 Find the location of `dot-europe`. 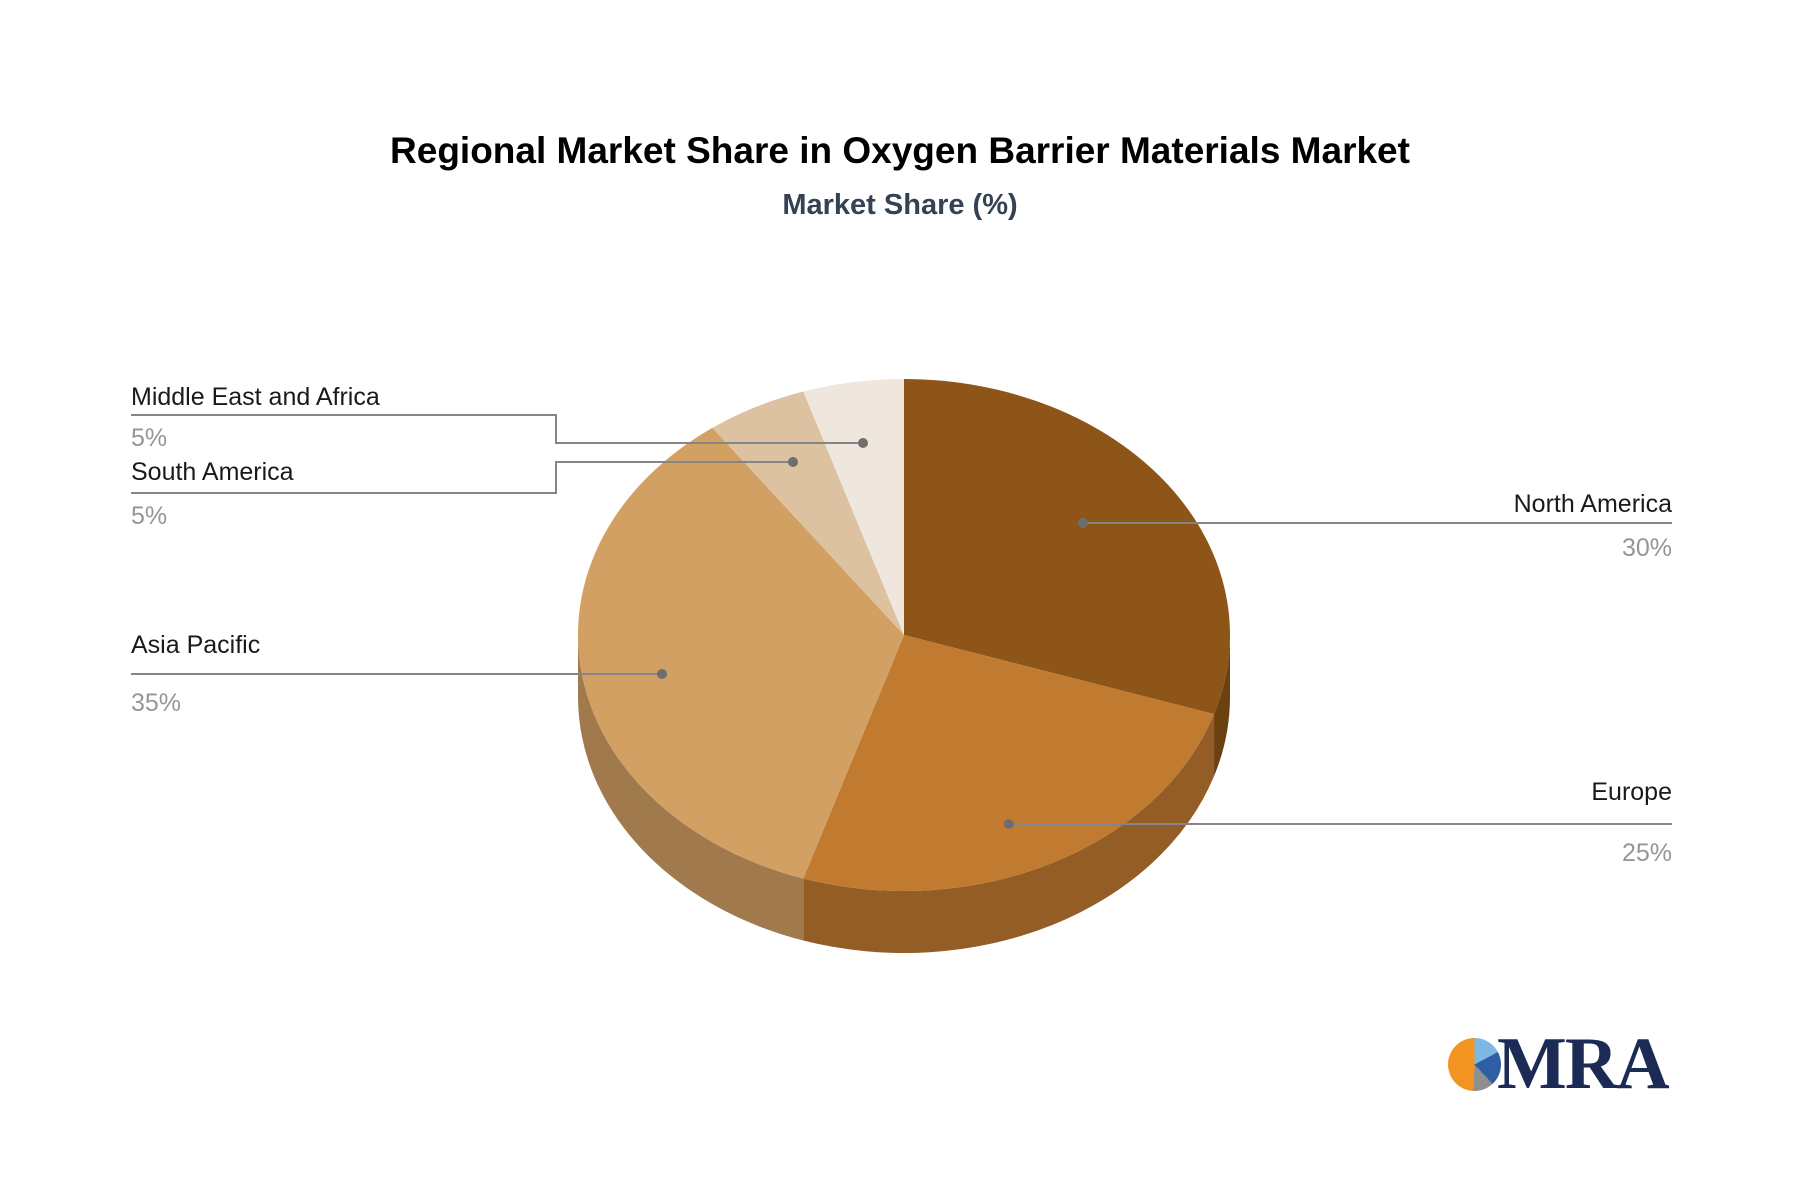

dot-europe is located at coordinates (1009, 824).